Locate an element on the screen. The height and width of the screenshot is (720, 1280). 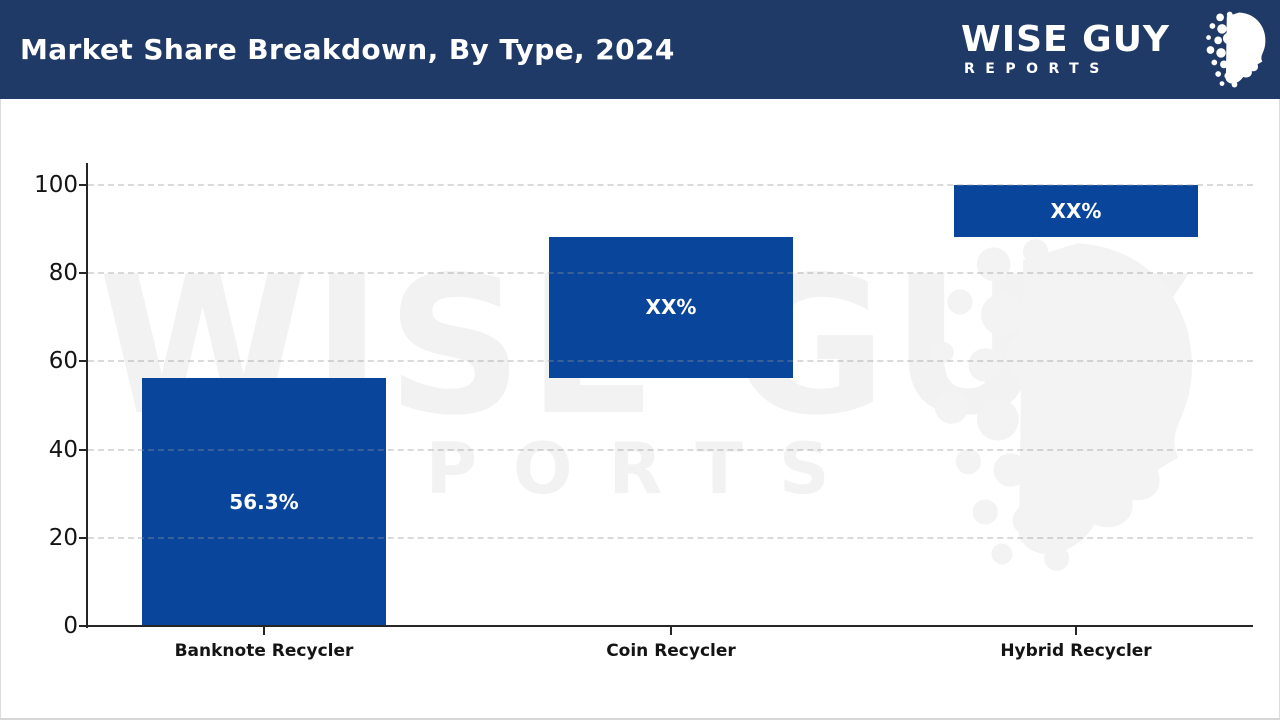
x-category-label: Banknote Recycler is located at coordinates (264, 651).